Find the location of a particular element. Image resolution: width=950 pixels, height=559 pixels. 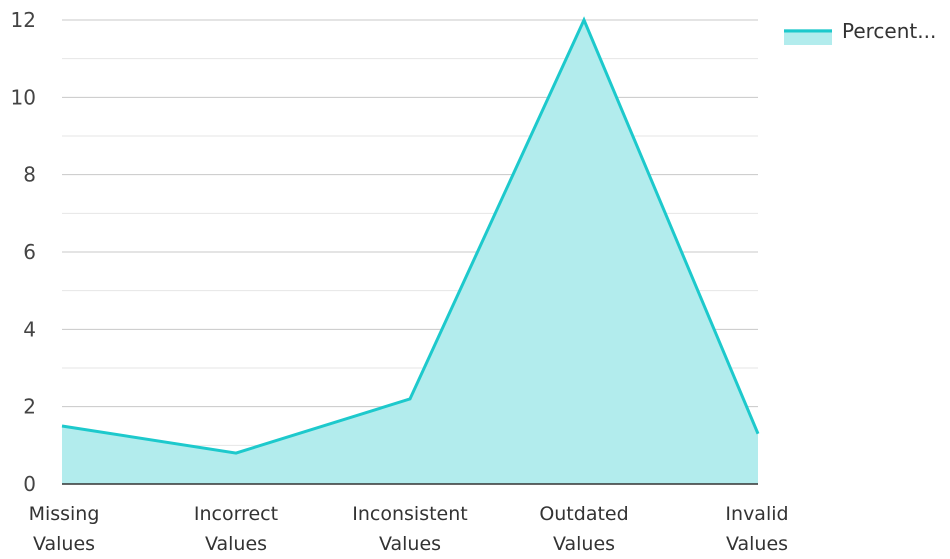

y-tick-label: 12 is located at coordinates (23, 20).